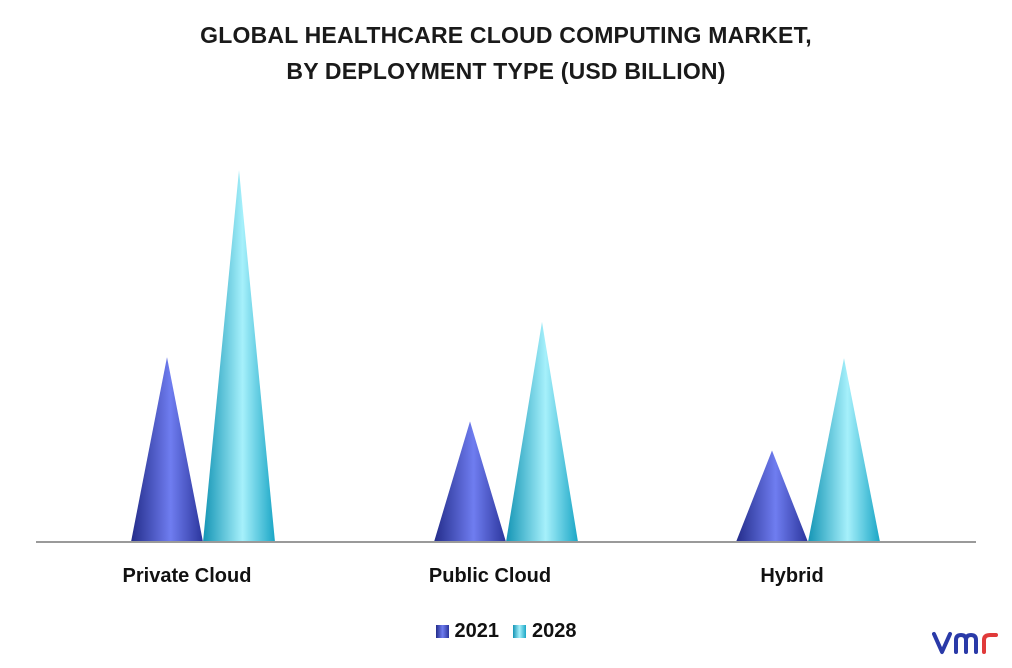 This screenshot has width=1012, height=668. Describe the element at coordinates (470, 481) in the screenshot. I see `cone-public-cloud-2021` at that location.